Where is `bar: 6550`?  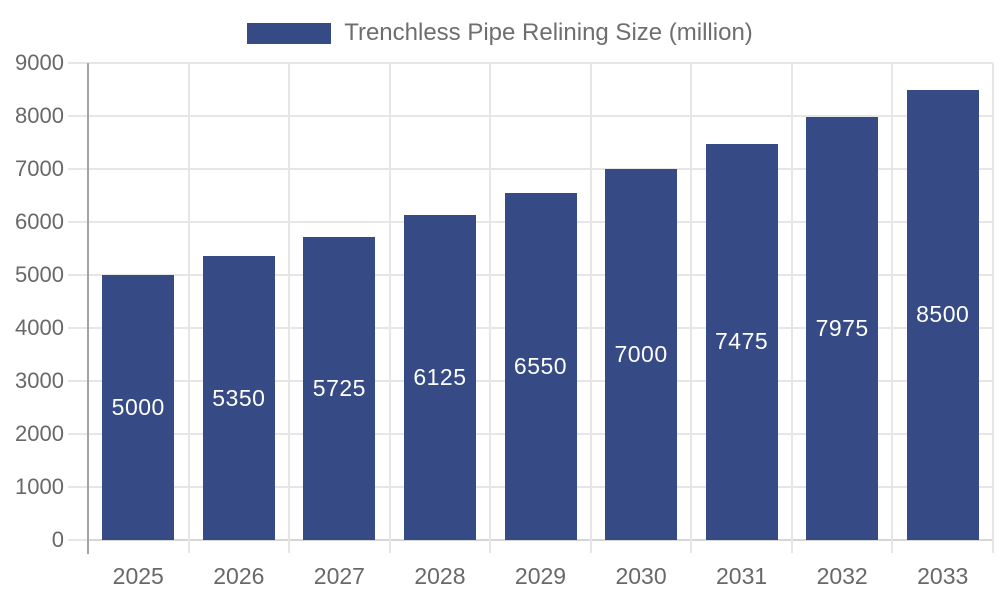 bar: 6550 is located at coordinates (540, 366).